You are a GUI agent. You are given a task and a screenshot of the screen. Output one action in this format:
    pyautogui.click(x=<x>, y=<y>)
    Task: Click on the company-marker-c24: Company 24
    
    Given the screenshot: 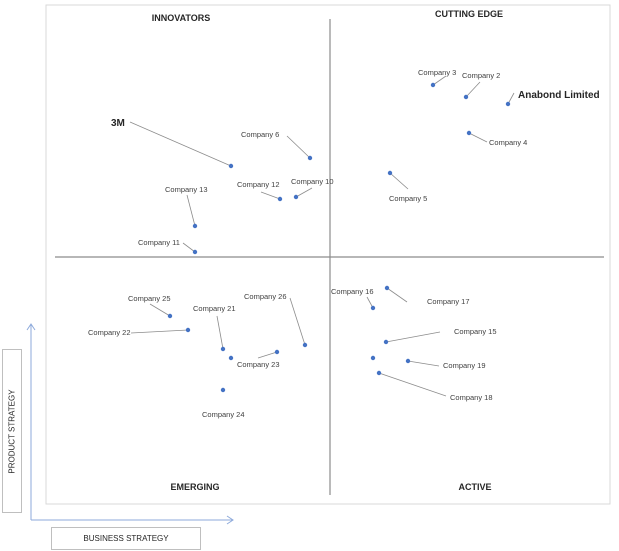 What is the action you would take?
    pyautogui.click(x=223, y=403)
    